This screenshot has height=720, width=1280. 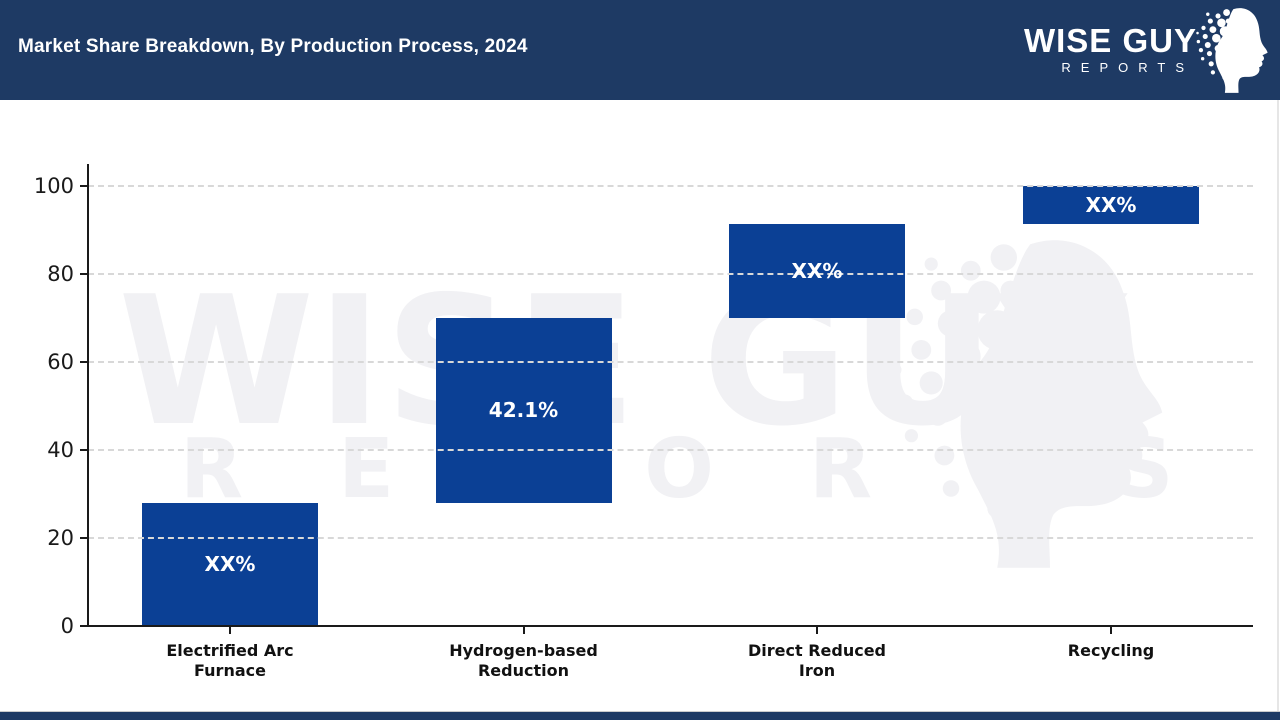 I want to click on y-axis-line, so click(x=88, y=395).